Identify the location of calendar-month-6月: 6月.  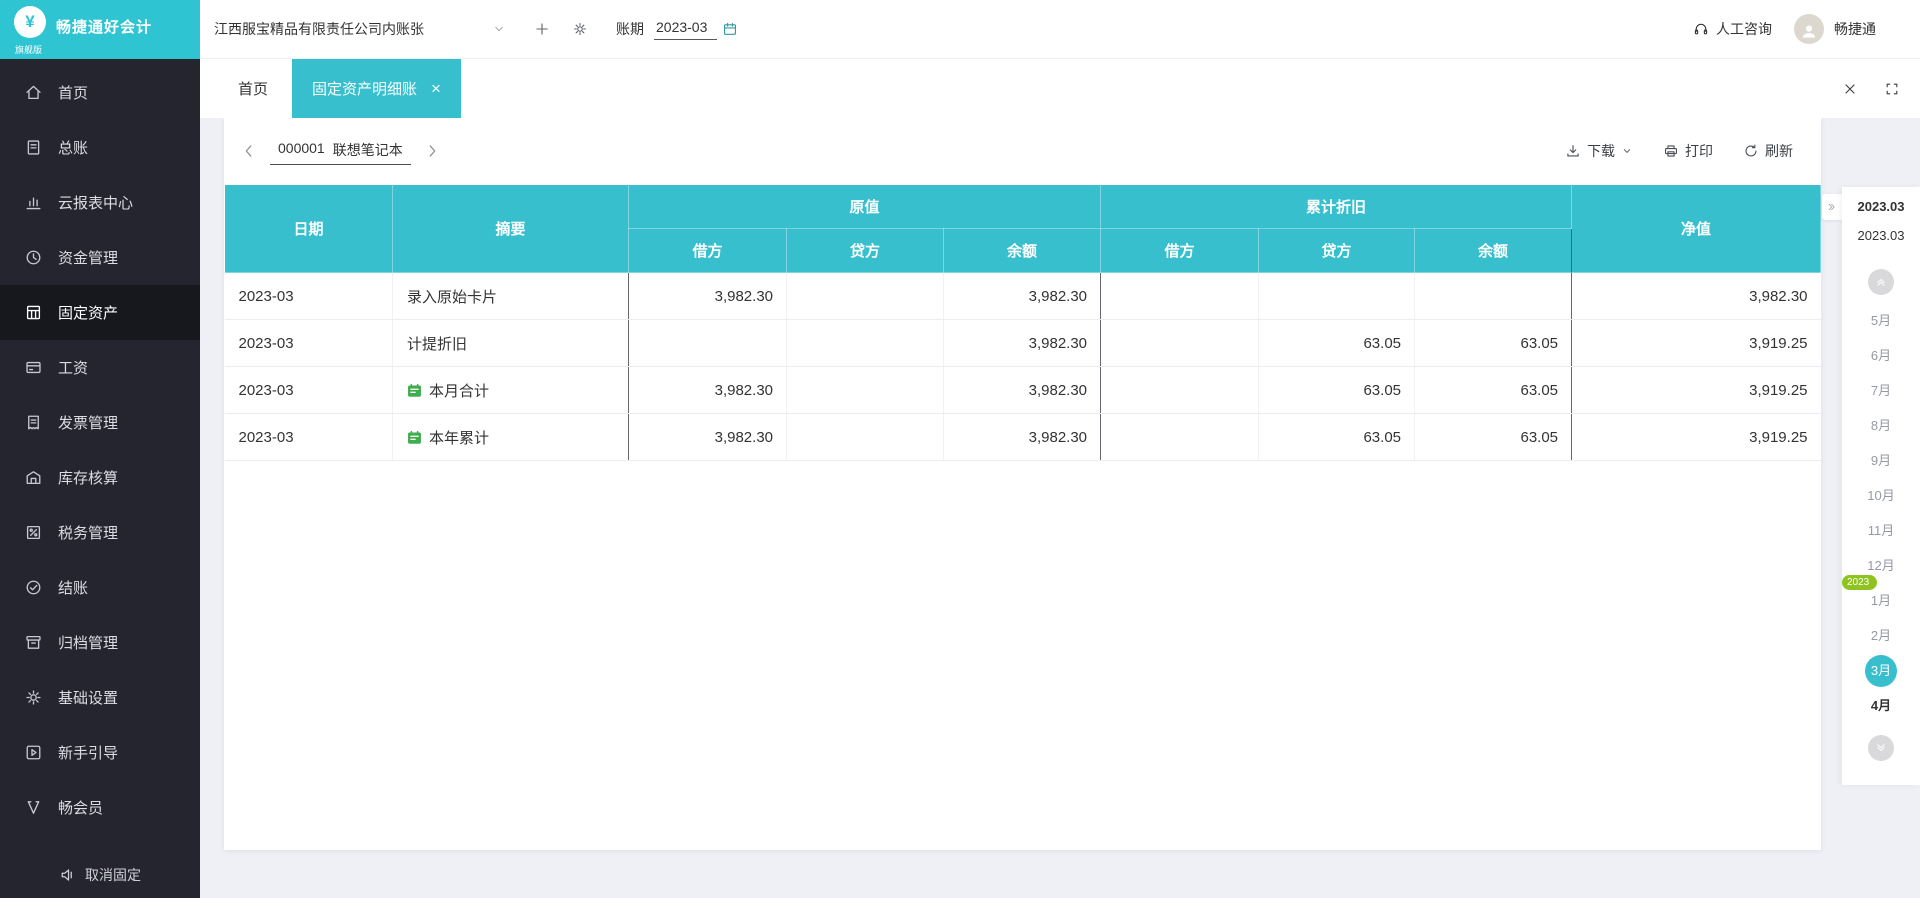
(1881, 355).